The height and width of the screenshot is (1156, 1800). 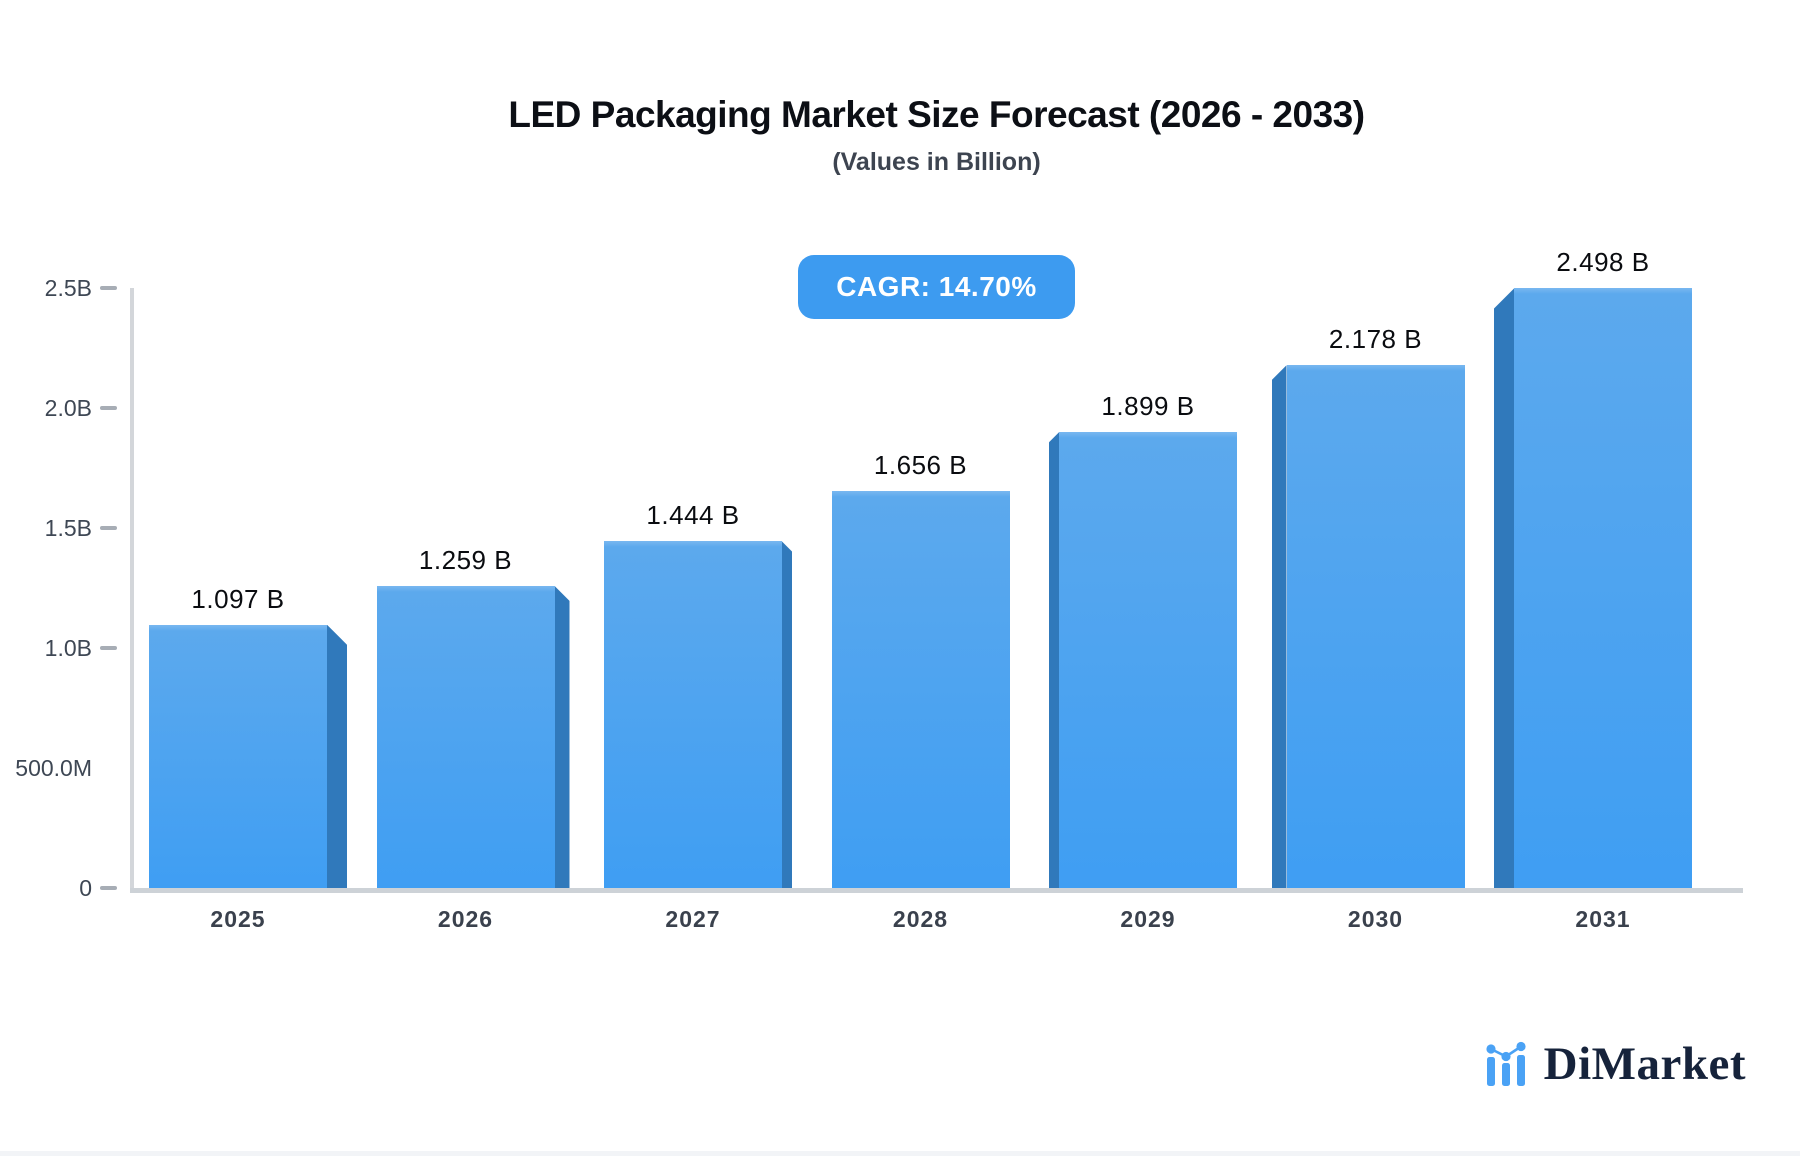 What do you see at coordinates (465, 736) in the screenshot?
I see `bar-2026` at bounding box center [465, 736].